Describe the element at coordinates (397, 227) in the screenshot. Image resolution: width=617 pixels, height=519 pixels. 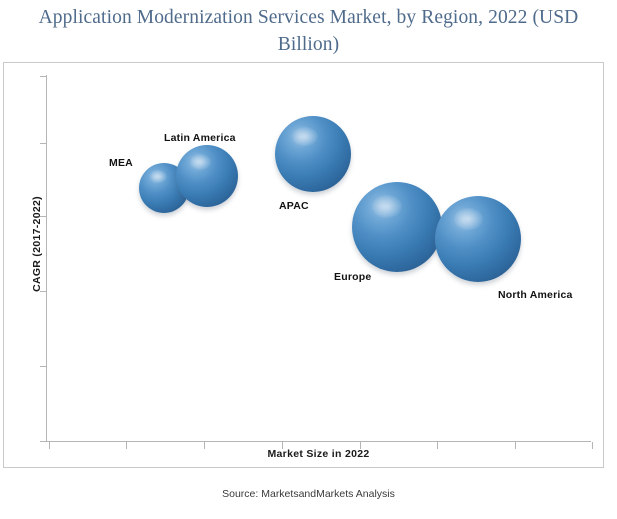
I see `bubble-europe` at that location.